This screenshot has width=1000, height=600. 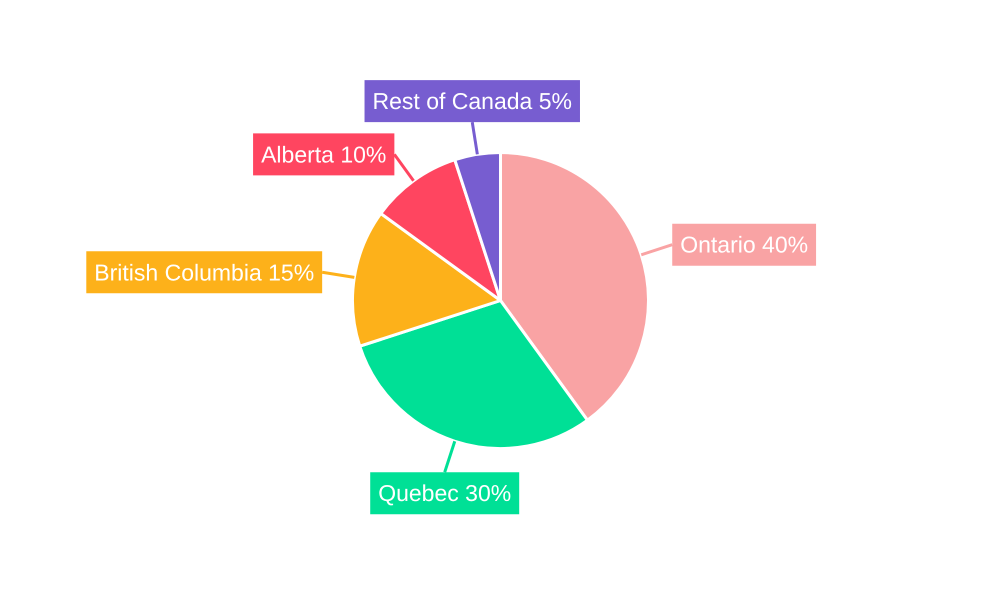 I want to click on slice-label: Ontario 40%, so click(x=744, y=245).